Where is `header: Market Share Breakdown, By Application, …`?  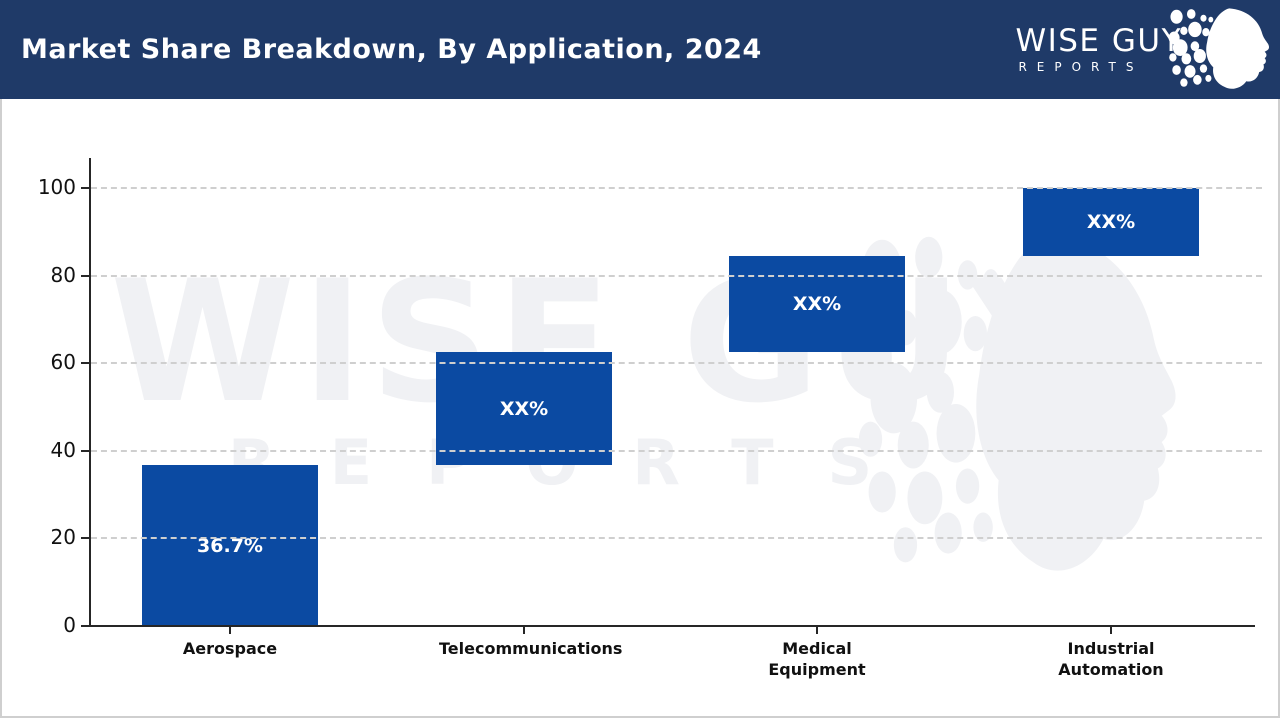 header: Market Share Breakdown, By Application, … is located at coordinates (640, 49).